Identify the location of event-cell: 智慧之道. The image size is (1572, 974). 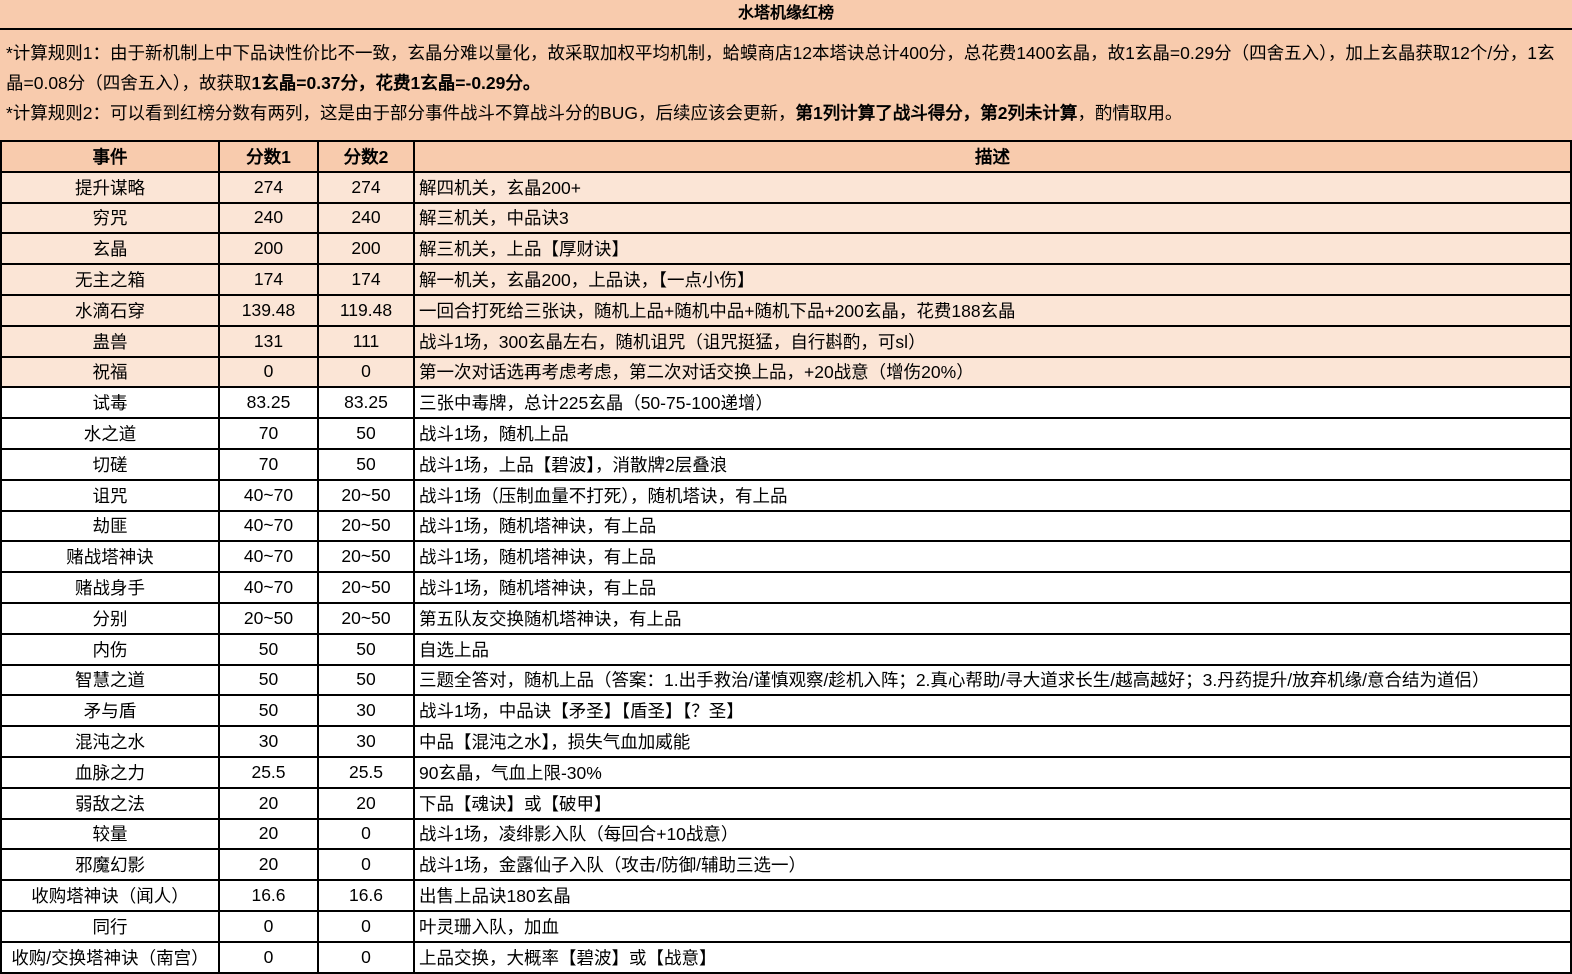
(110, 680).